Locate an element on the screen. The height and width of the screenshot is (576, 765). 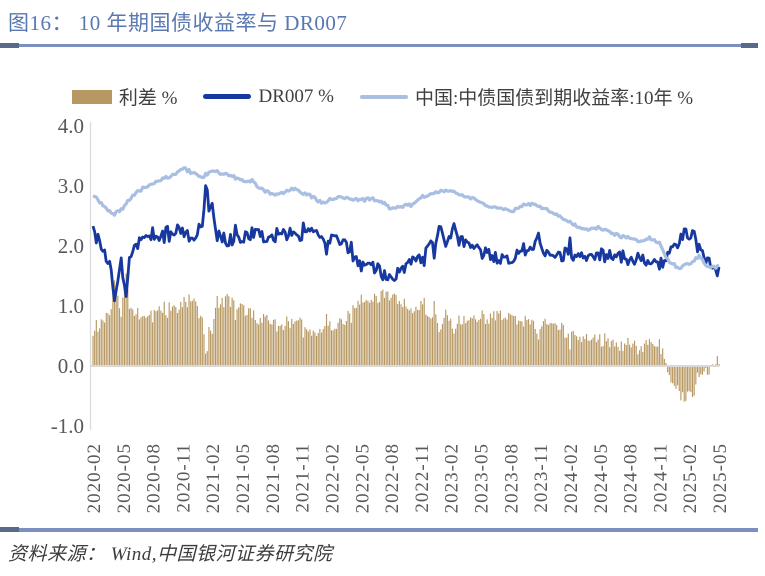
x-tick-label: 2023-11 is located at coordinates (541, 478).